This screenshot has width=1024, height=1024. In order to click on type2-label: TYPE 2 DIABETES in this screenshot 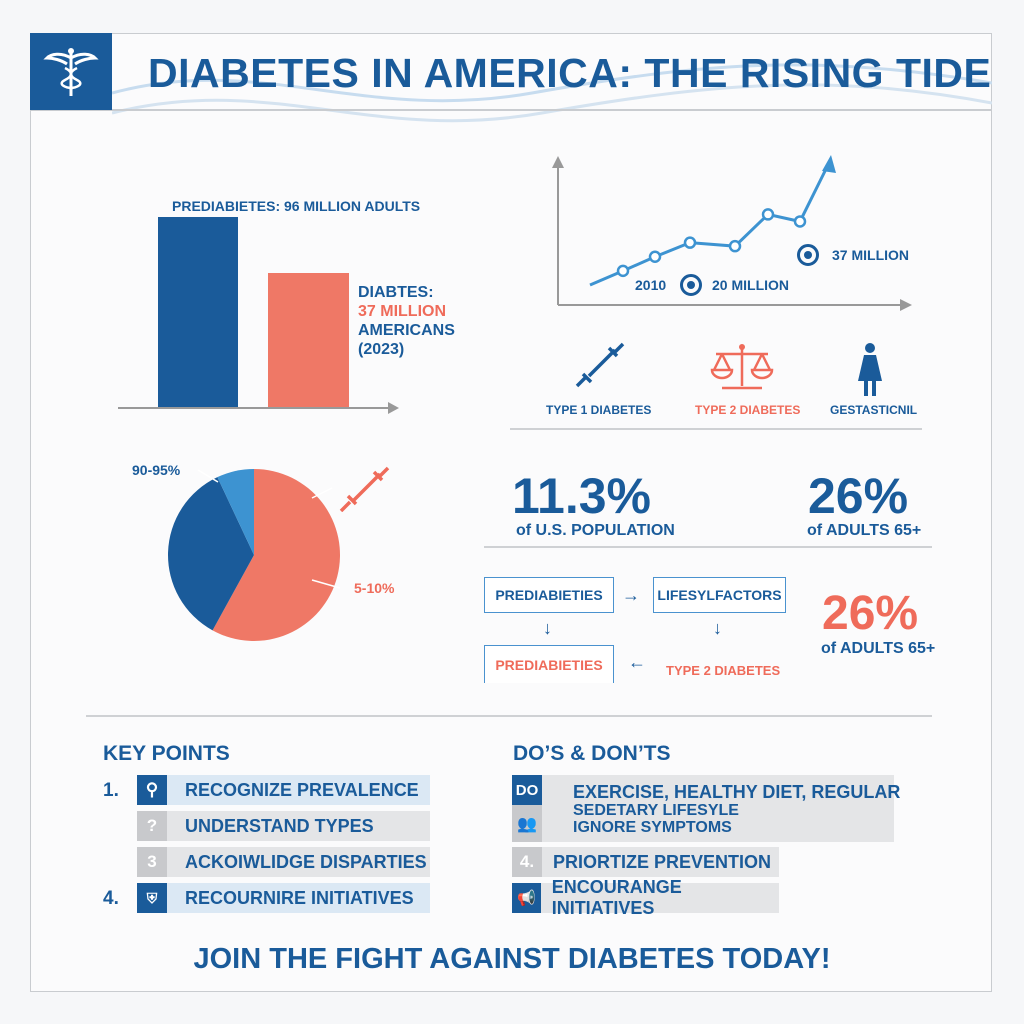, I will do `click(748, 410)`.